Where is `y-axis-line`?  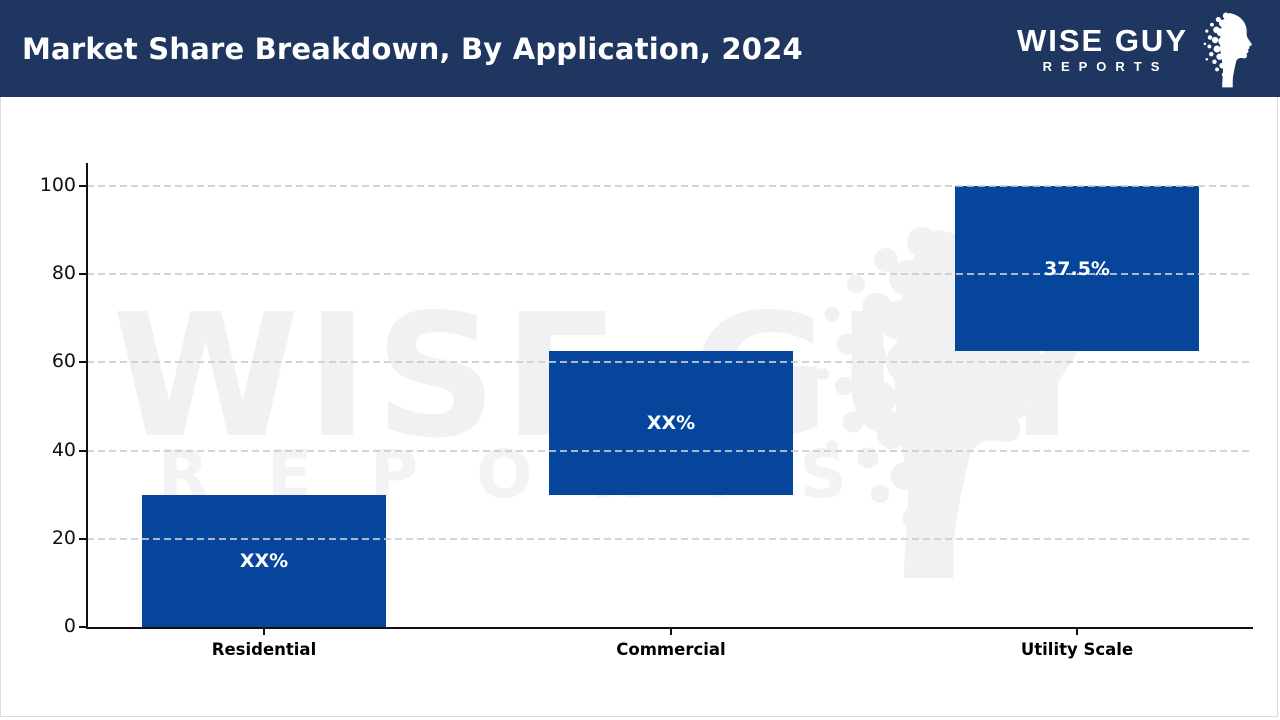 y-axis-line is located at coordinates (87, 396).